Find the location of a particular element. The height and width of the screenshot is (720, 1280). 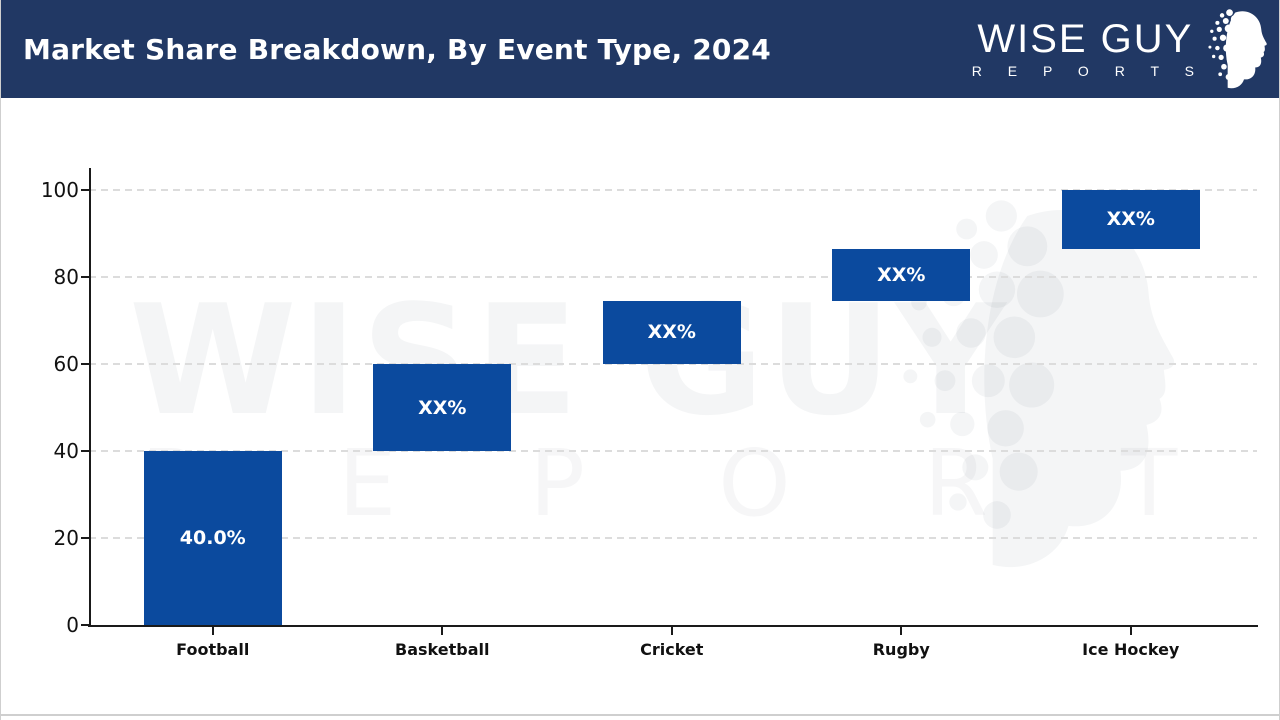

x-tick-label: Cricket is located at coordinates (672, 649).